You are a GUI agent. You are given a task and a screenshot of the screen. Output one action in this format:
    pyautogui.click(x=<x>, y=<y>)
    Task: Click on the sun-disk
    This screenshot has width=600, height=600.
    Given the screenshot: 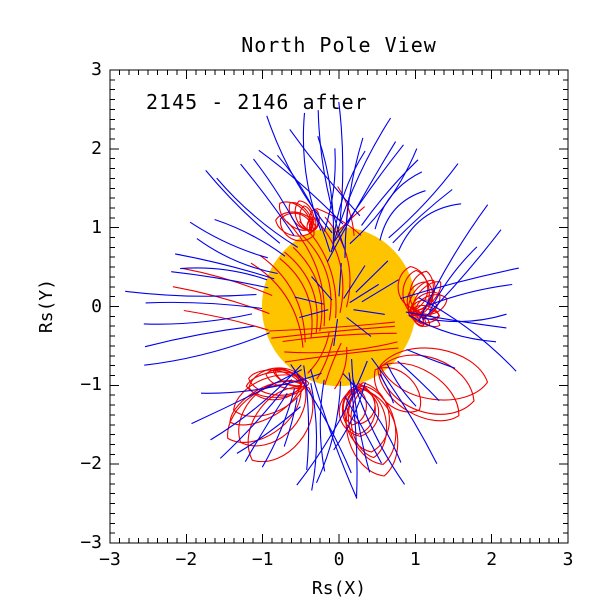 What is the action you would take?
    pyautogui.click(x=339, y=306)
    